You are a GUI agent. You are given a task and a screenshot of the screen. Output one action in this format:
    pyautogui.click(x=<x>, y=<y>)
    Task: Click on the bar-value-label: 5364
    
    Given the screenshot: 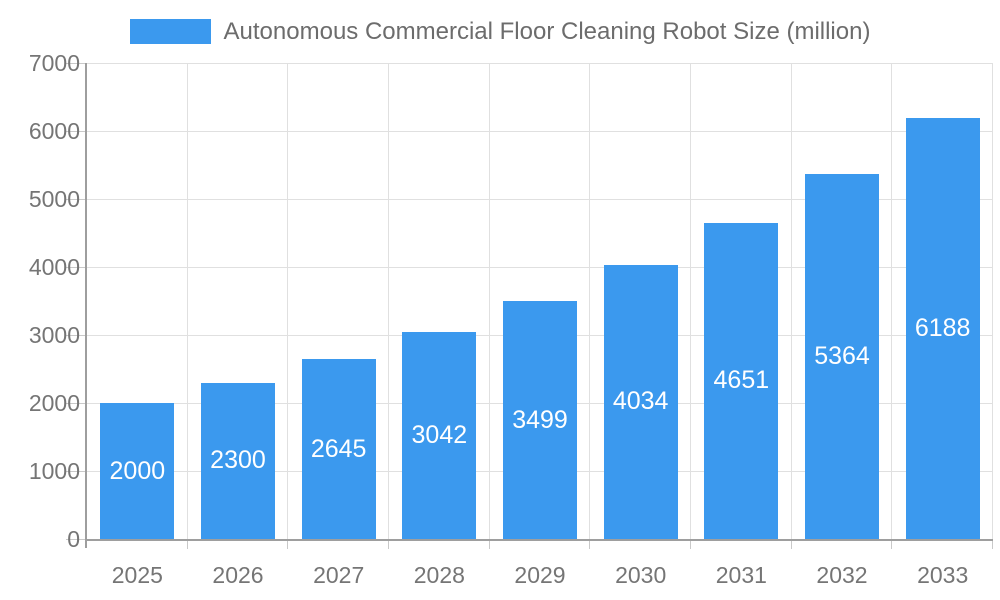 What is the action you would take?
    pyautogui.click(x=842, y=356)
    